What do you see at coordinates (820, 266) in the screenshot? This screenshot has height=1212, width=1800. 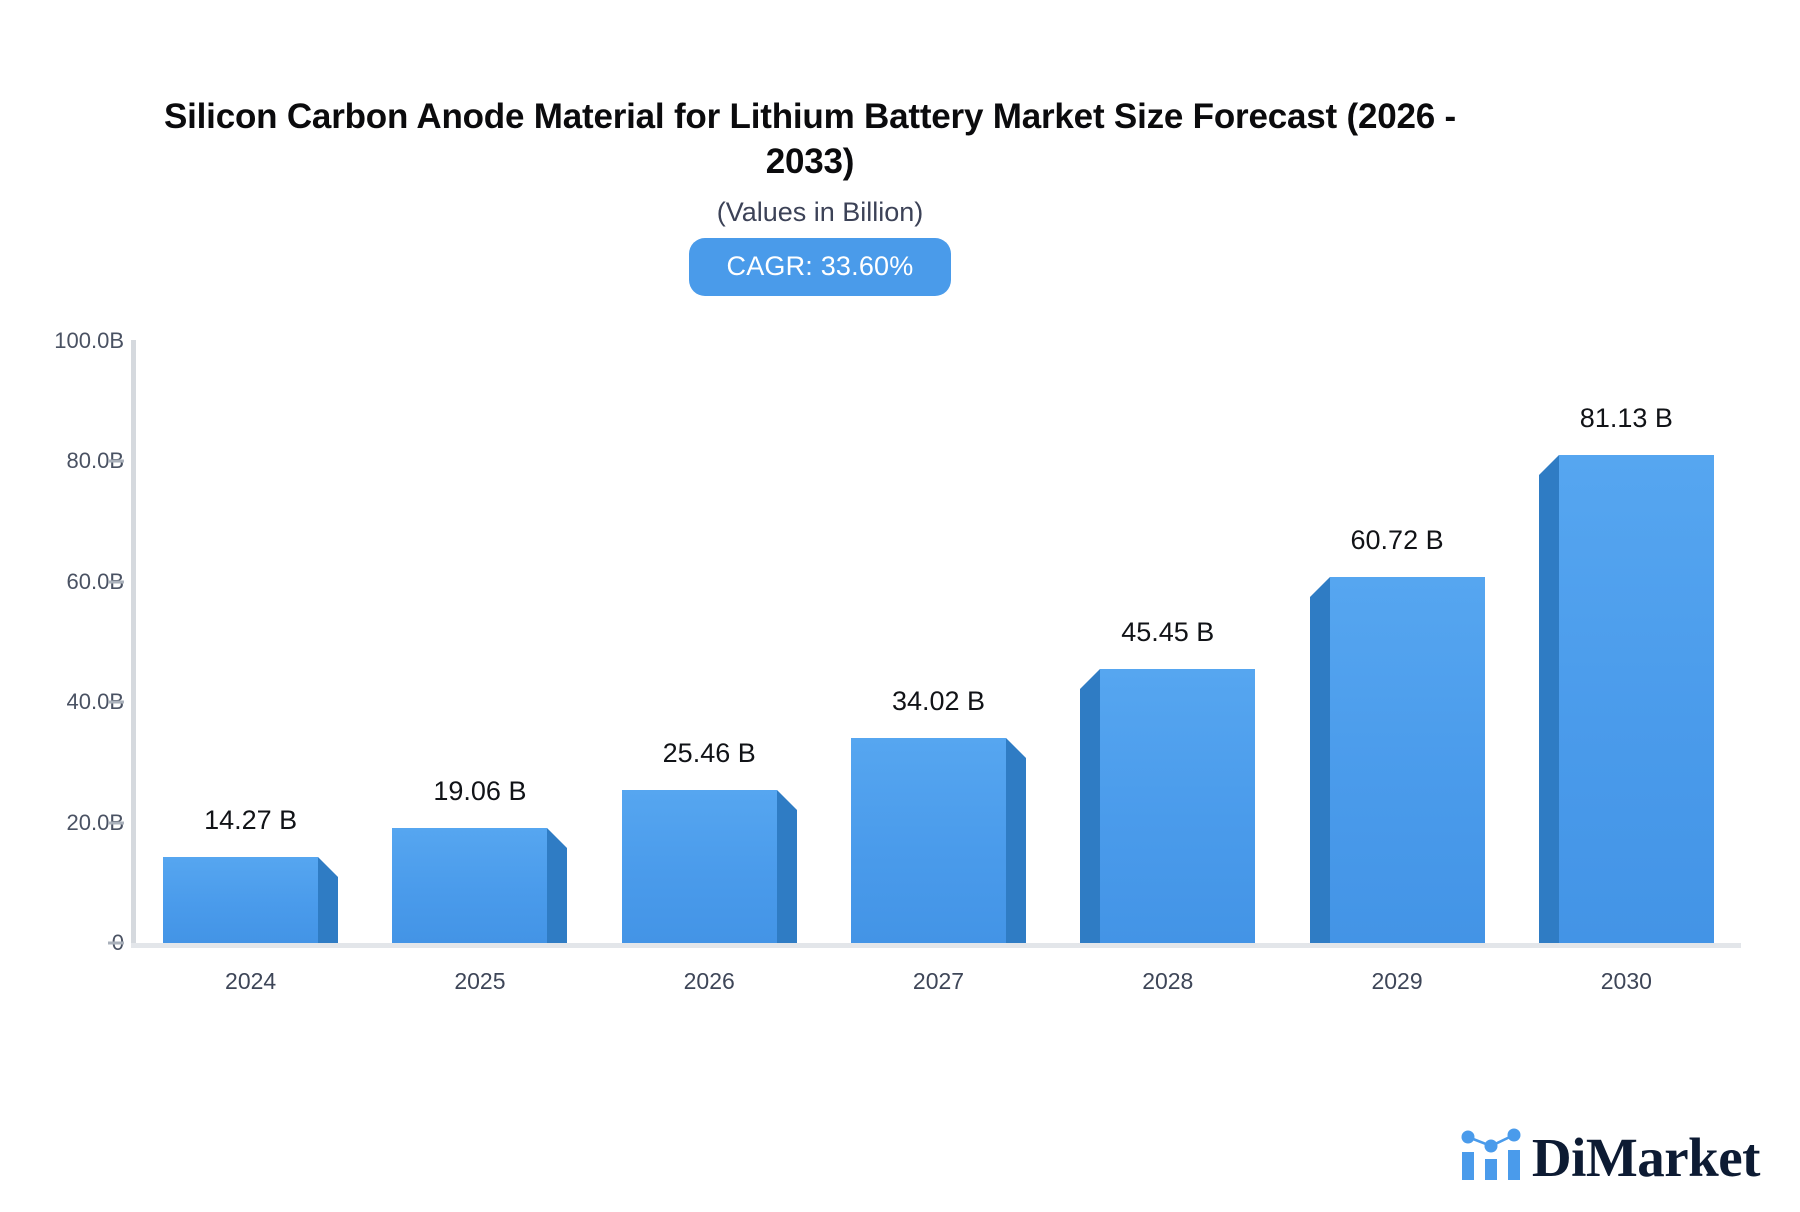 I see `cagr-badge: CAGR: 33.60%` at bounding box center [820, 266].